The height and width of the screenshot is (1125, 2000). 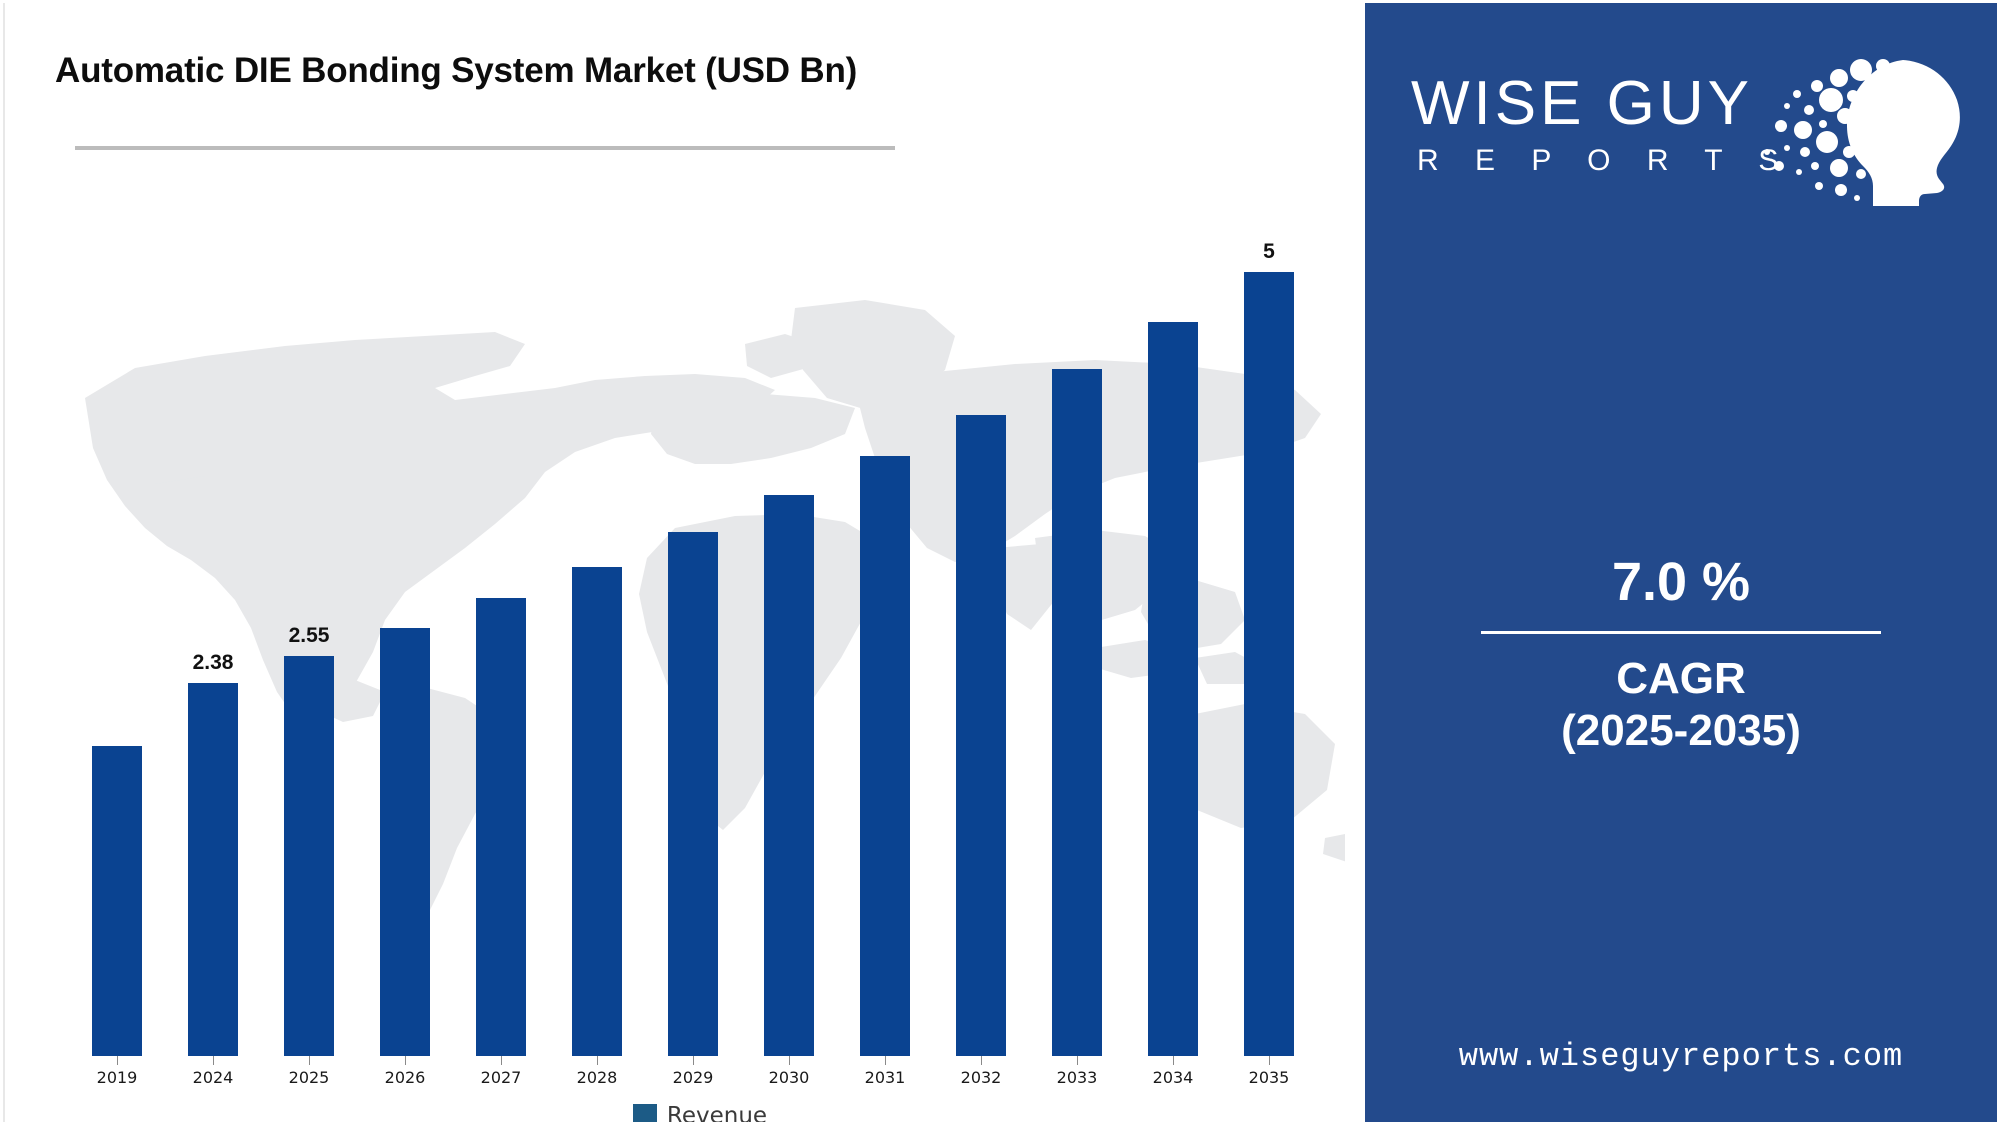 I want to click on x-label-2030: 2030, so click(x=789, y=1077).